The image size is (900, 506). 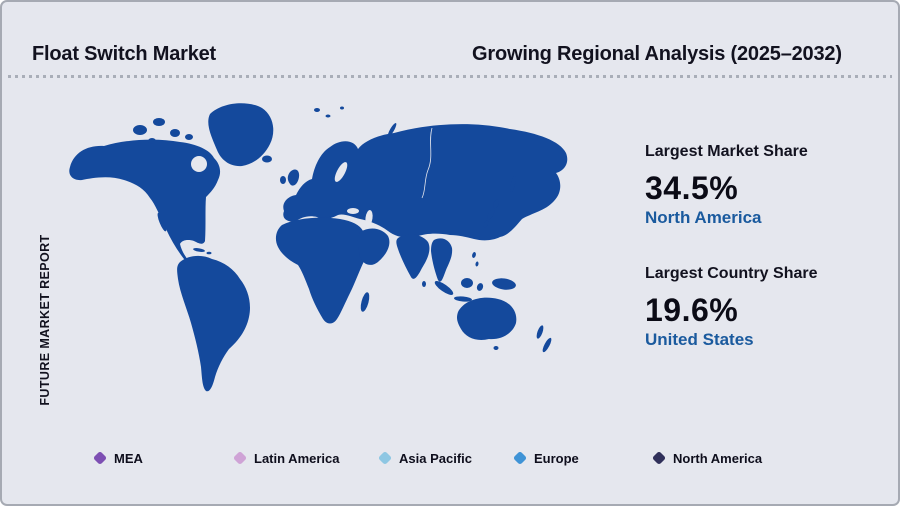 What do you see at coordinates (369, 218) in the screenshot?
I see `caspian-sea` at bounding box center [369, 218].